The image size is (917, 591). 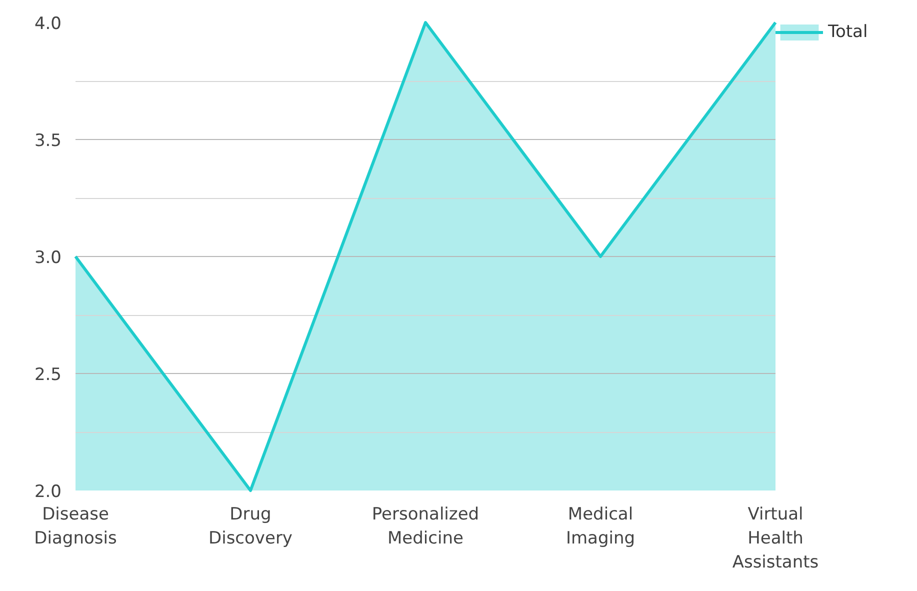 I want to click on legend-label: Total, so click(x=848, y=32).